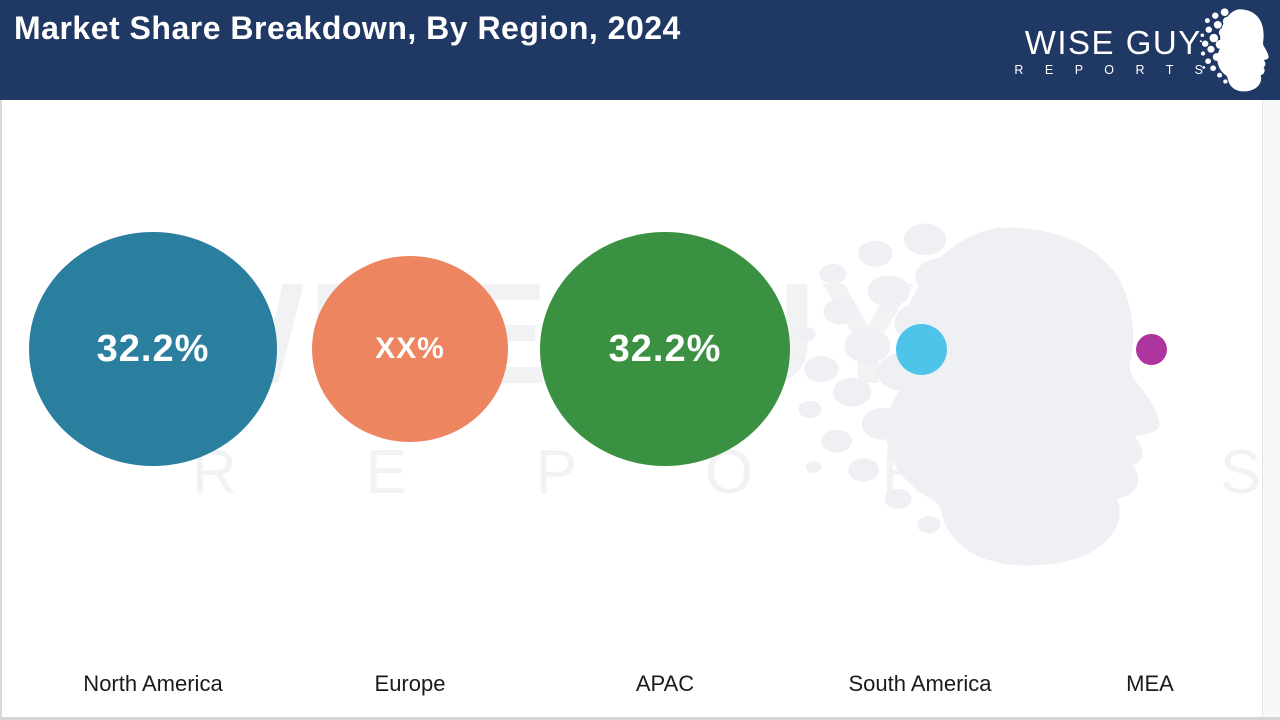 The width and height of the screenshot is (1280, 720). What do you see at coordinates (347, 28) in the screenshot?
I see `page-title: Market Share Breakdown, By Region, 2024` at bounding box center [347, 28].